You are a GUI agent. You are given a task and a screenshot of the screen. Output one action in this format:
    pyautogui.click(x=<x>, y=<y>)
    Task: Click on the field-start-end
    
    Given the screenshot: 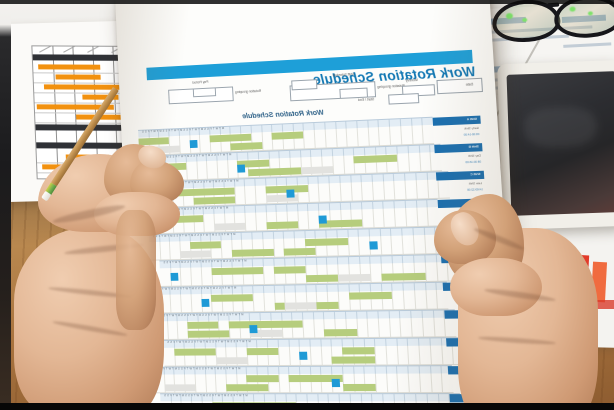 What is the action you would take?
    pyautogui.click(x=404, y=99)
    